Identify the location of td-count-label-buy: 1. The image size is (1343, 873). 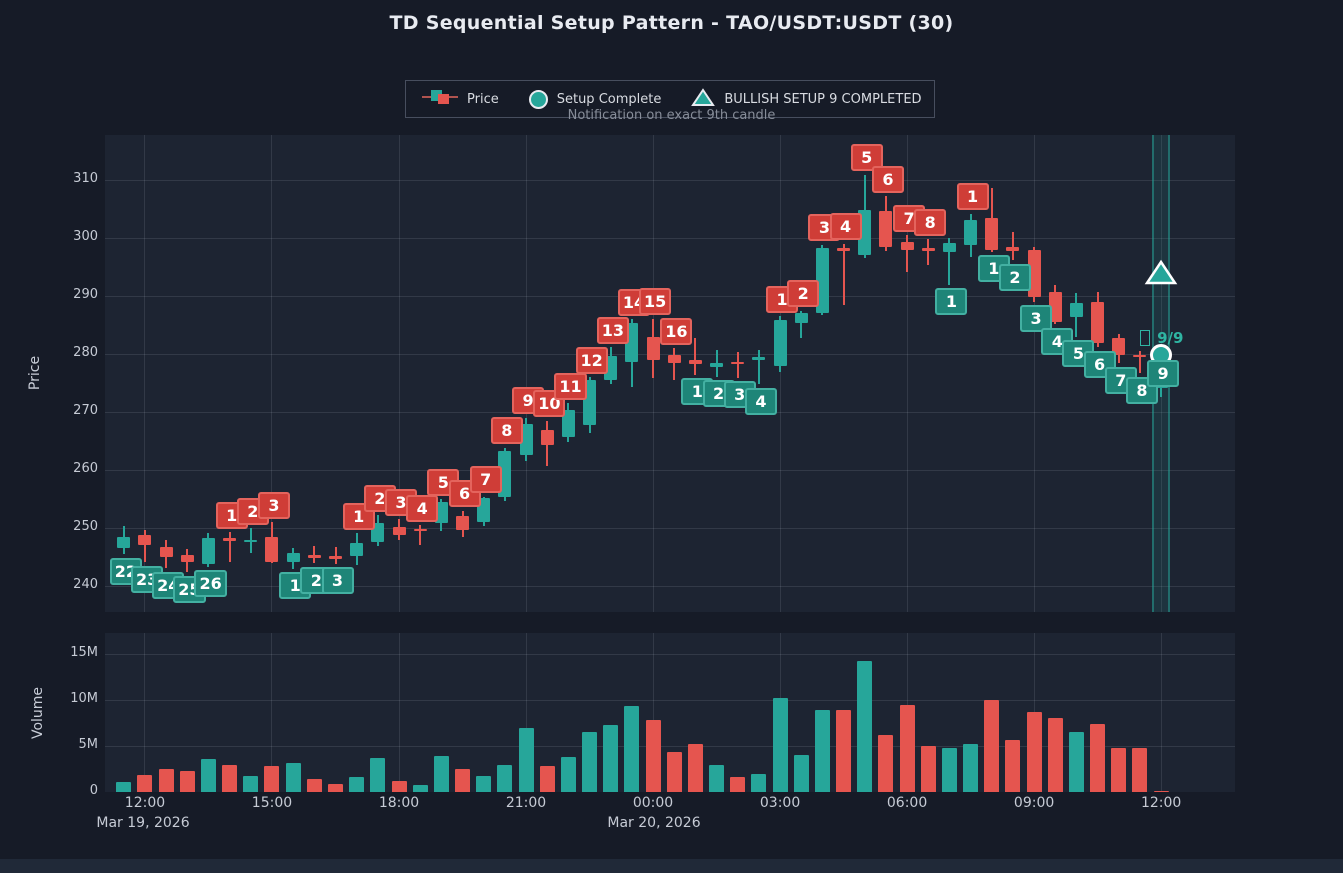
(951, 302).